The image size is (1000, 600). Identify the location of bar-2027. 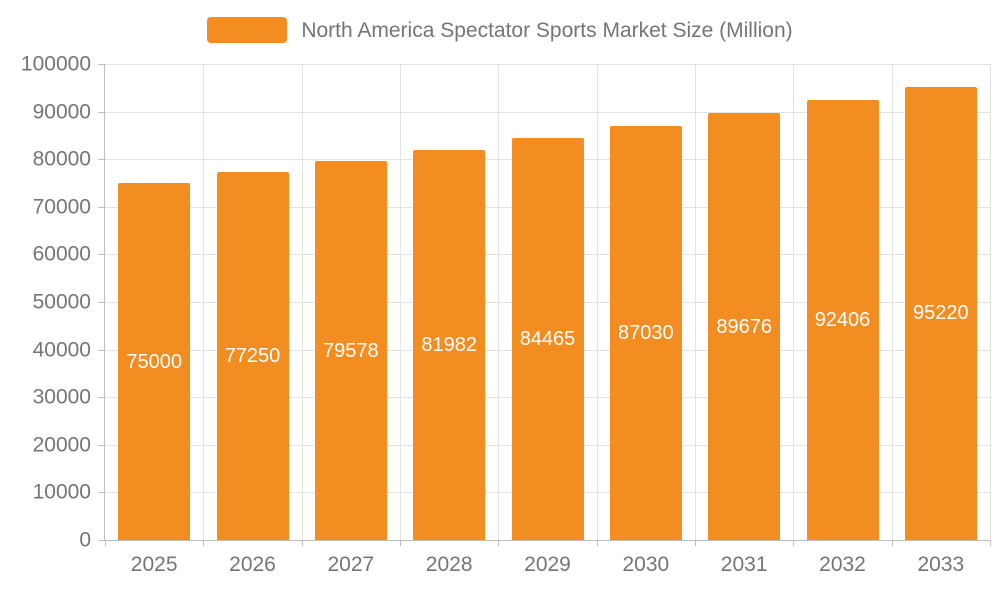
(350, 350).